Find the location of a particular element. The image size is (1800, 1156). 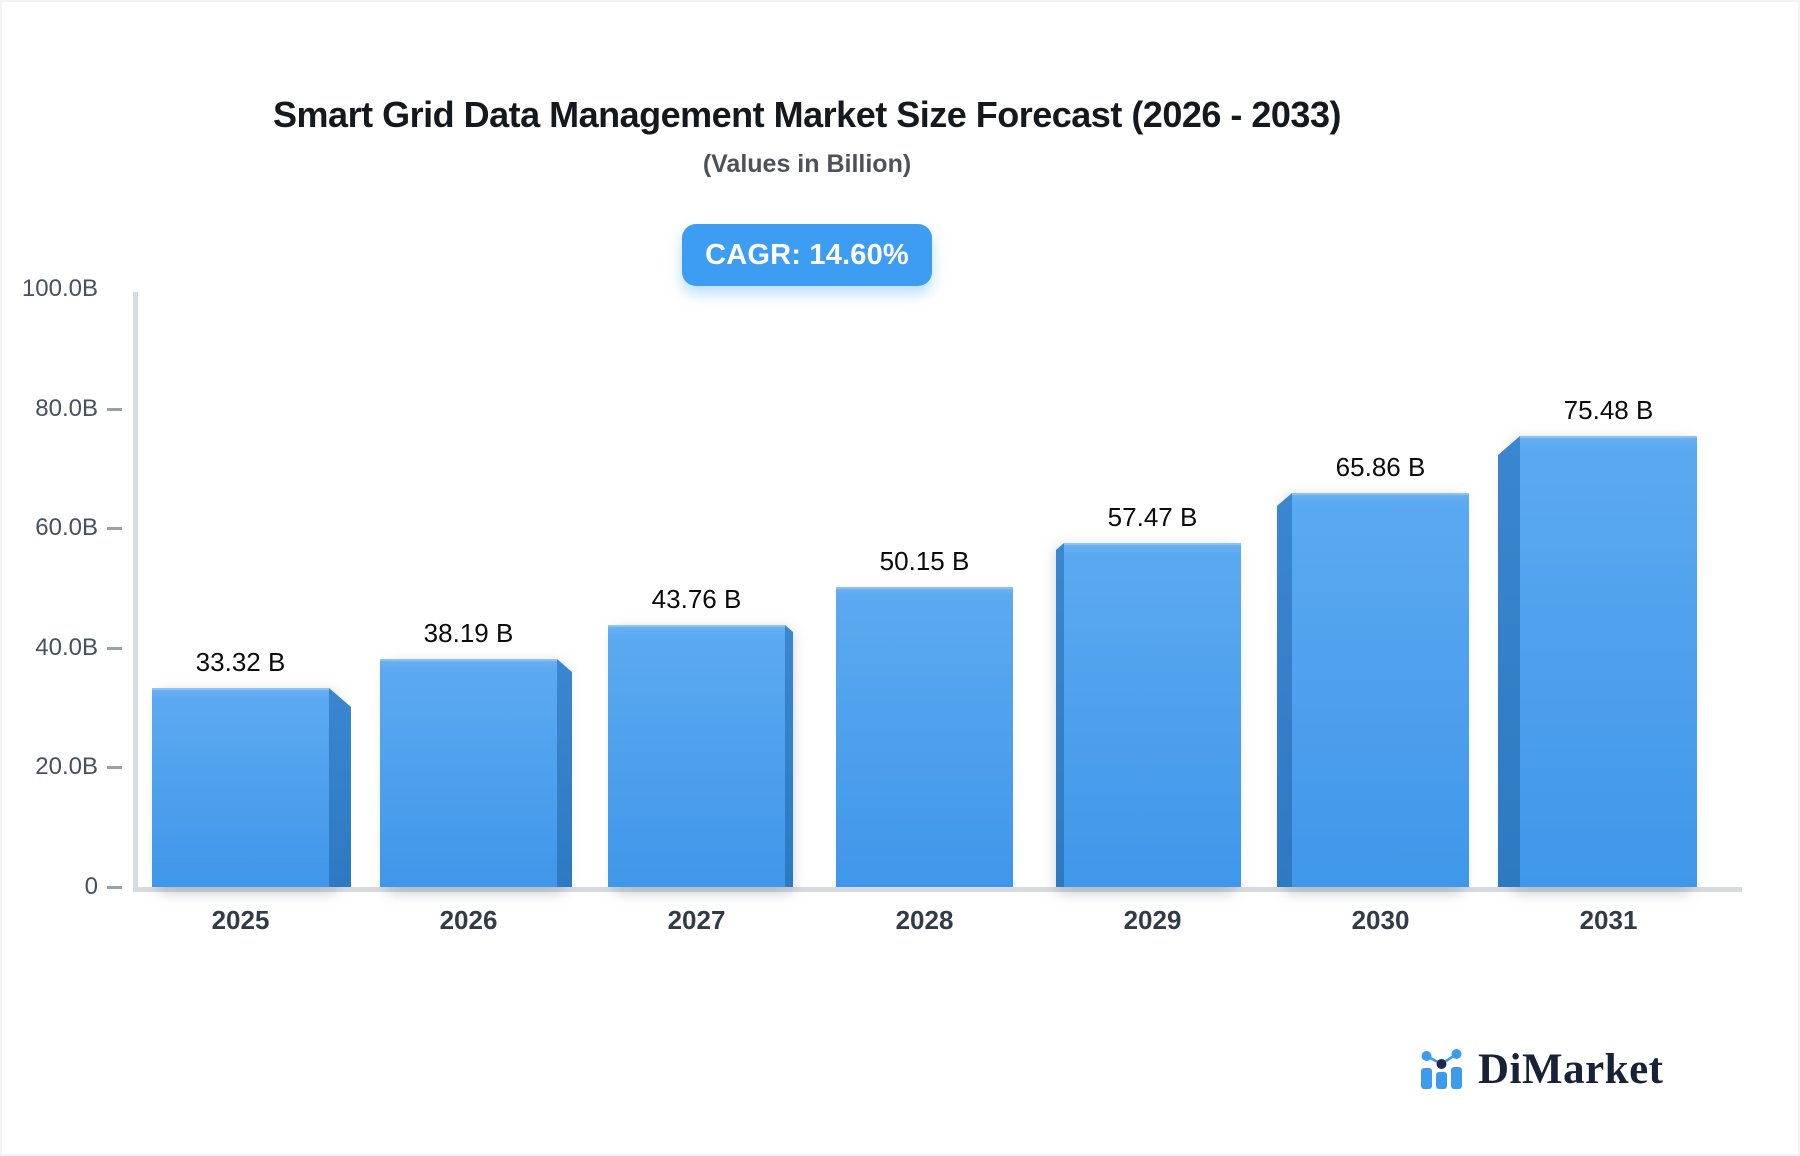

y-tick-label: 0 is located at coordinates (91, 886).